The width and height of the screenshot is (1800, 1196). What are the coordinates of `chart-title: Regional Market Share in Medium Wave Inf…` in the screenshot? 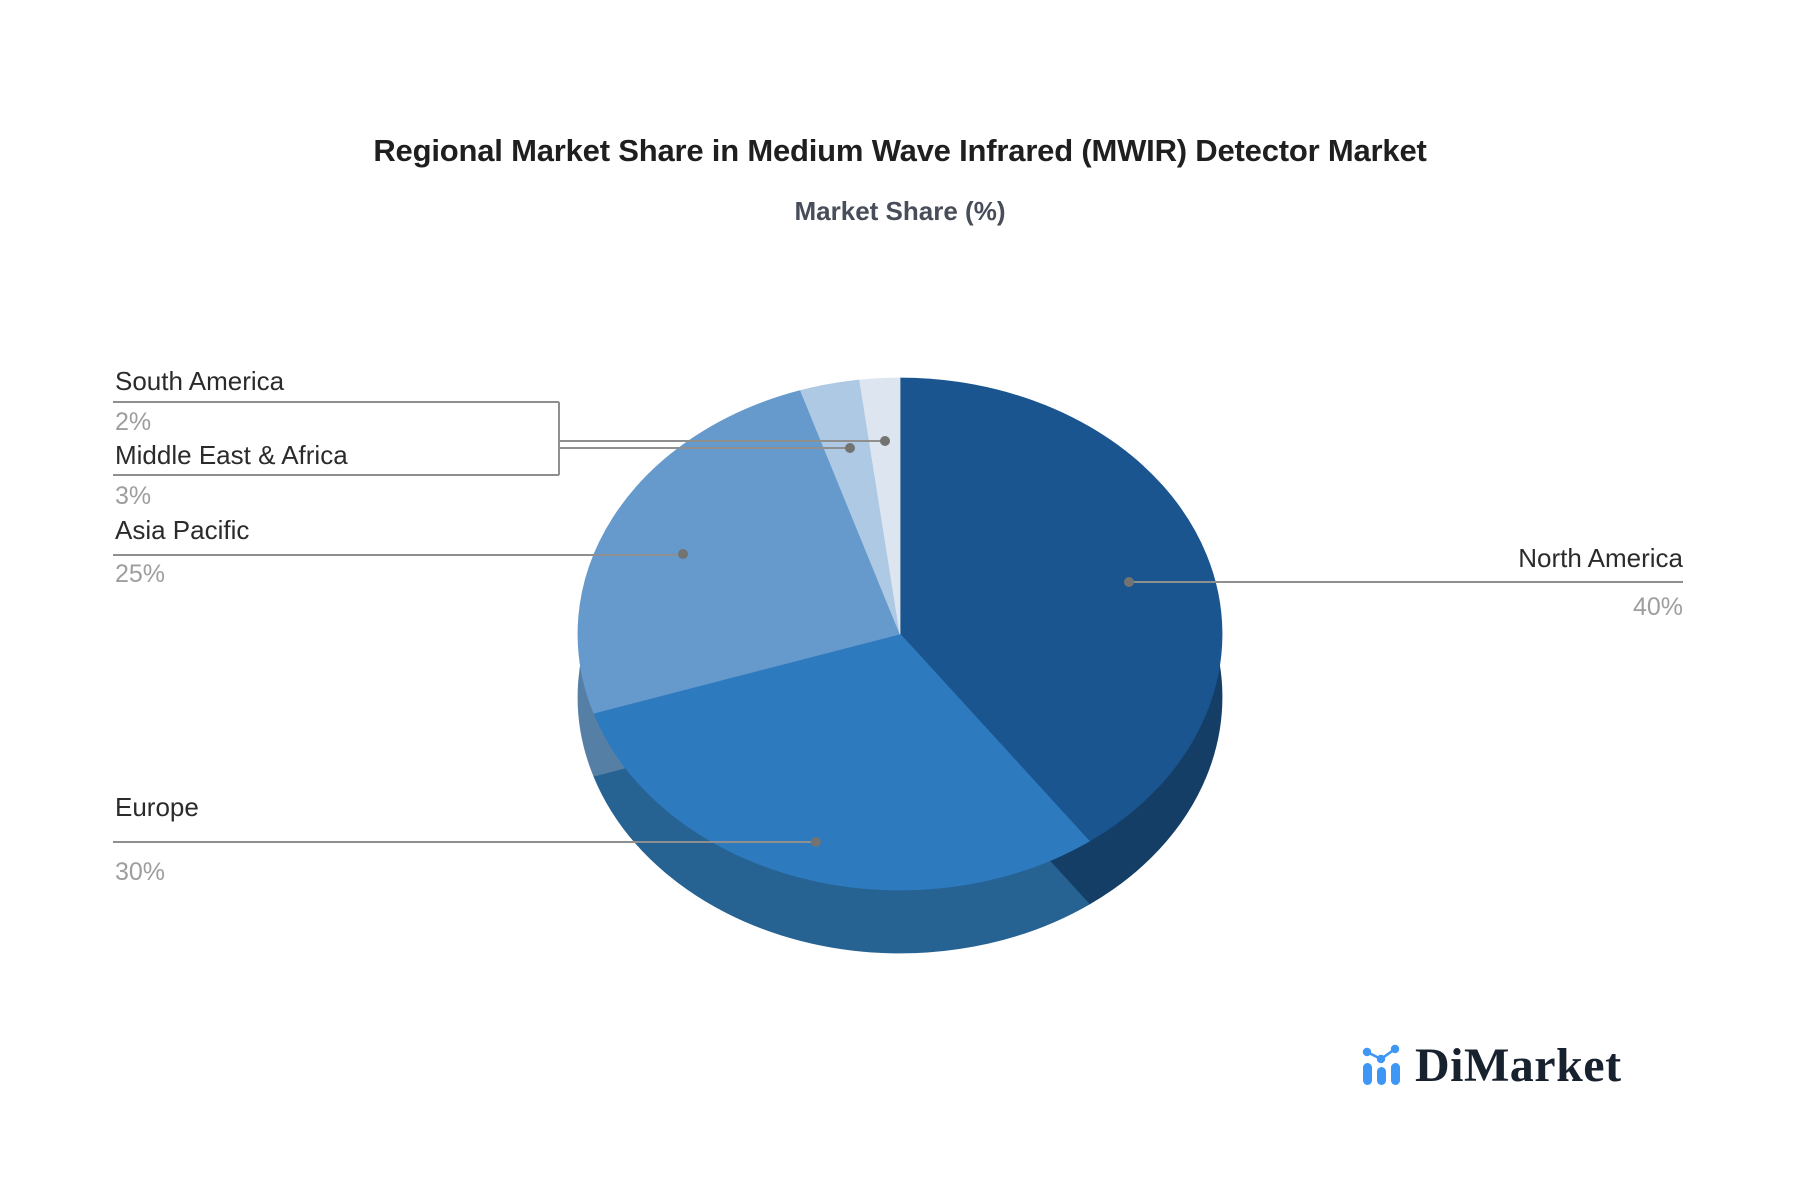 It's located at (900, 150).